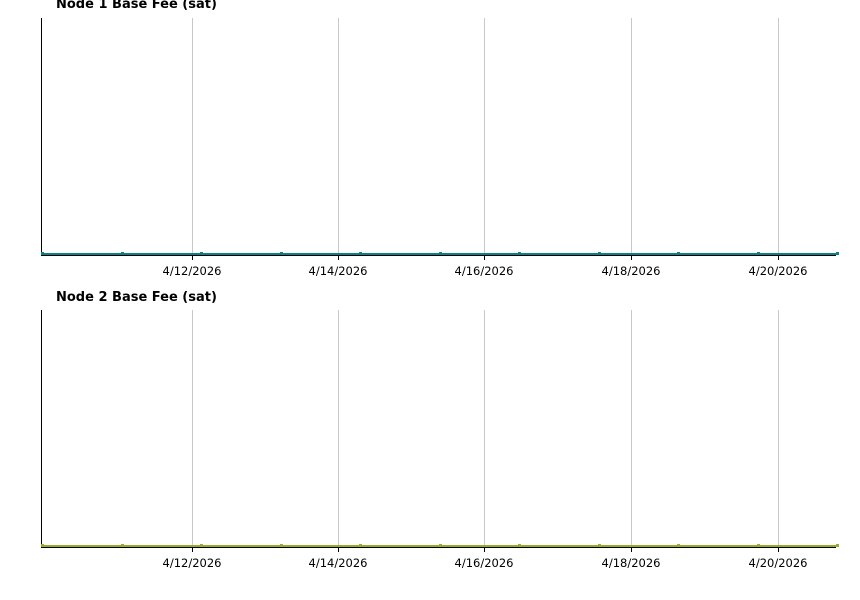 The image size is (860, 600). What do you see at coordinates (136, 6) in the screenshot?
I see `chart-title-node-1: Node 1 Base Fee (sat)` at bounding box center [136, 6].